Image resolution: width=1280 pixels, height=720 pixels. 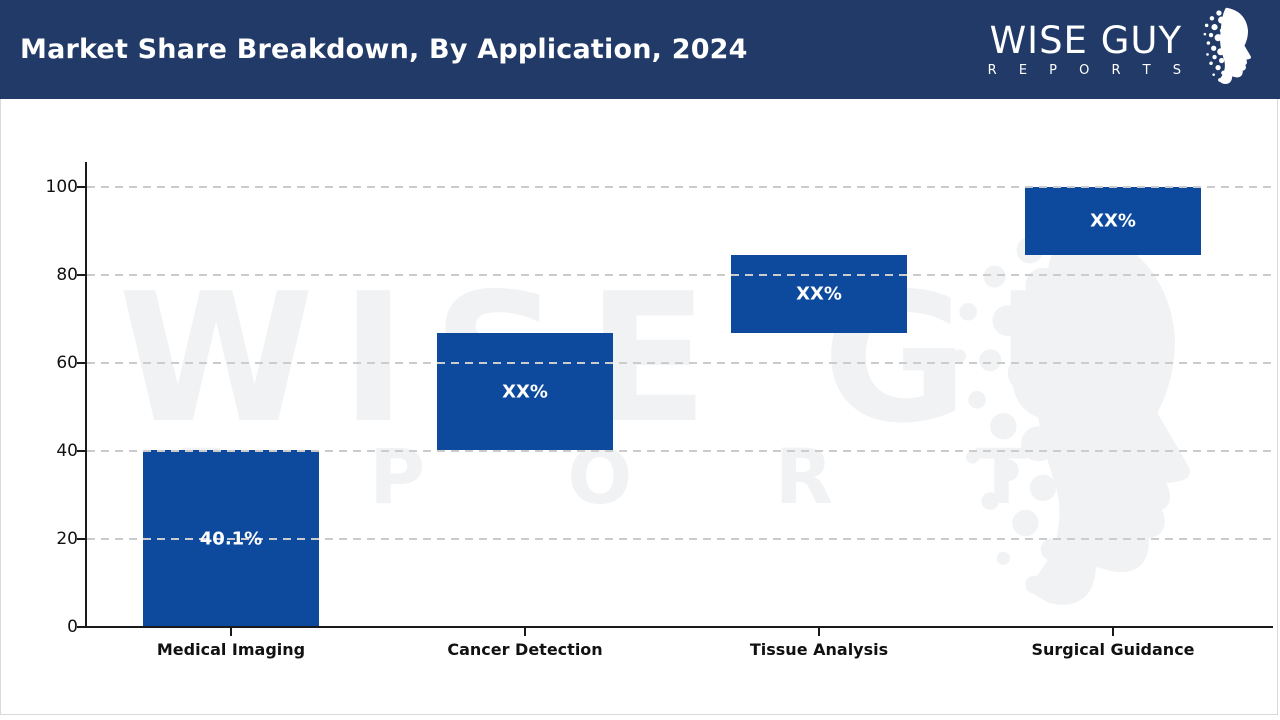 I want to click on x-category-label: Medical Imaging, so click(x=231, y=649).